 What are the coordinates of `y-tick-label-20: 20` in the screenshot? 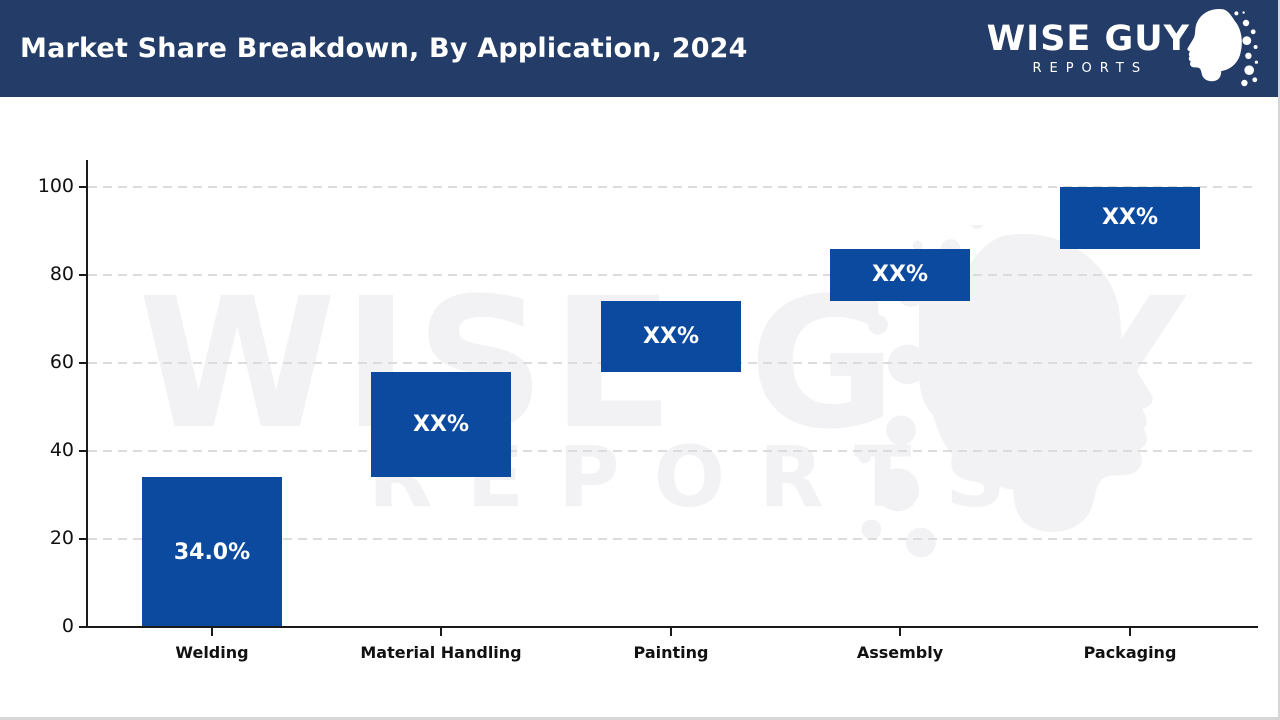 It's located at (61, 538).